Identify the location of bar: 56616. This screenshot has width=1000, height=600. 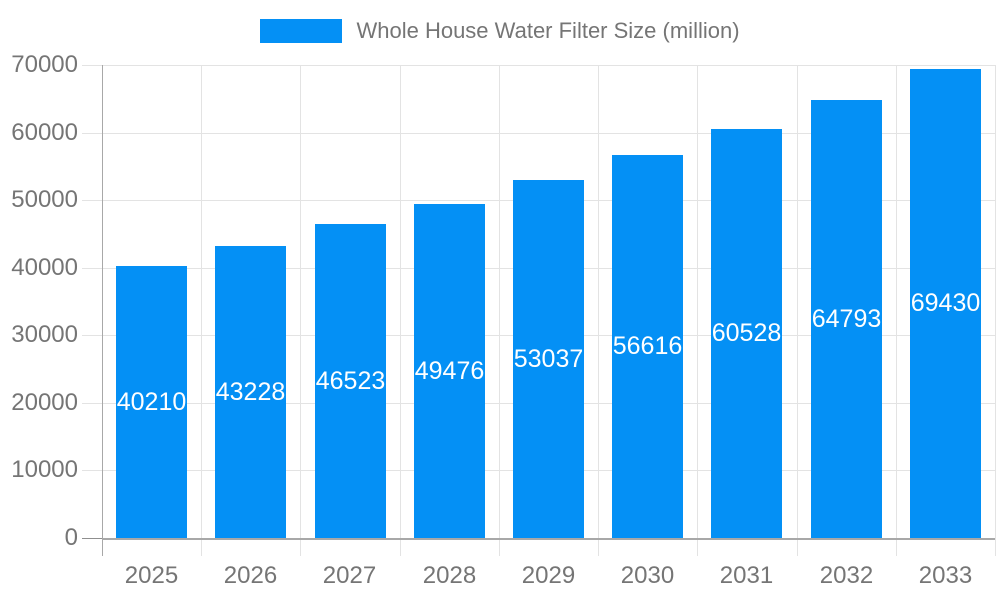
(647, 346).